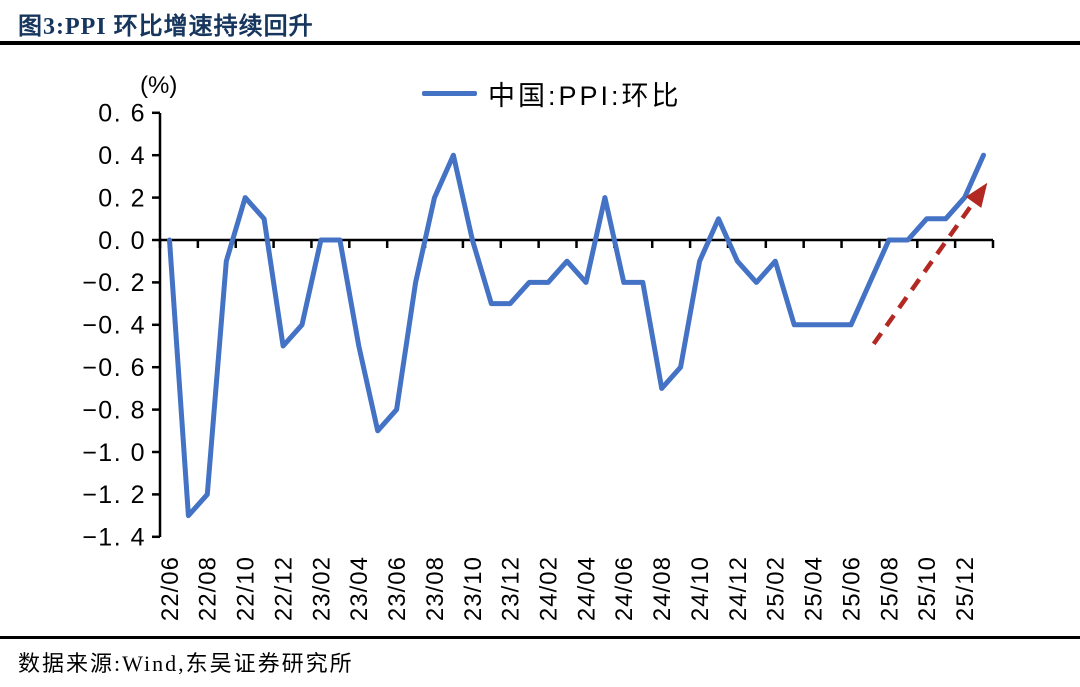  What do you see at coordinates (122, 198) in the screenshot?
I see `y-axis-tick-label: 0. 2` at bounding box center [122, 198].